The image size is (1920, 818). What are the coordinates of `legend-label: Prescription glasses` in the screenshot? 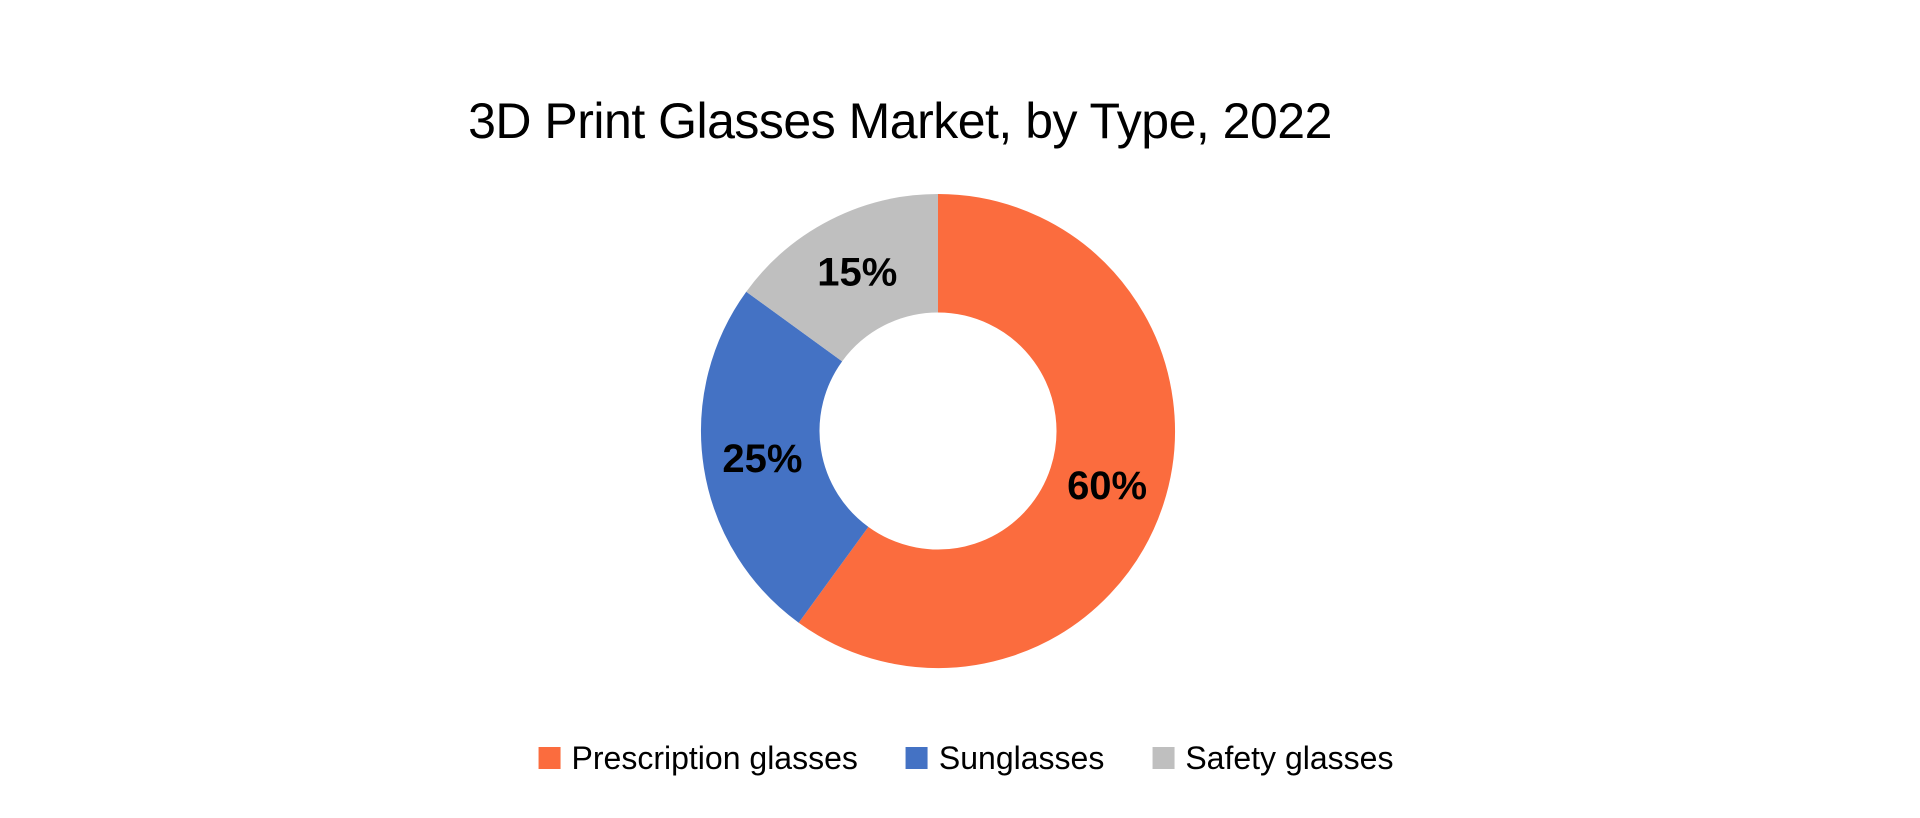 It's located at (714, 758).